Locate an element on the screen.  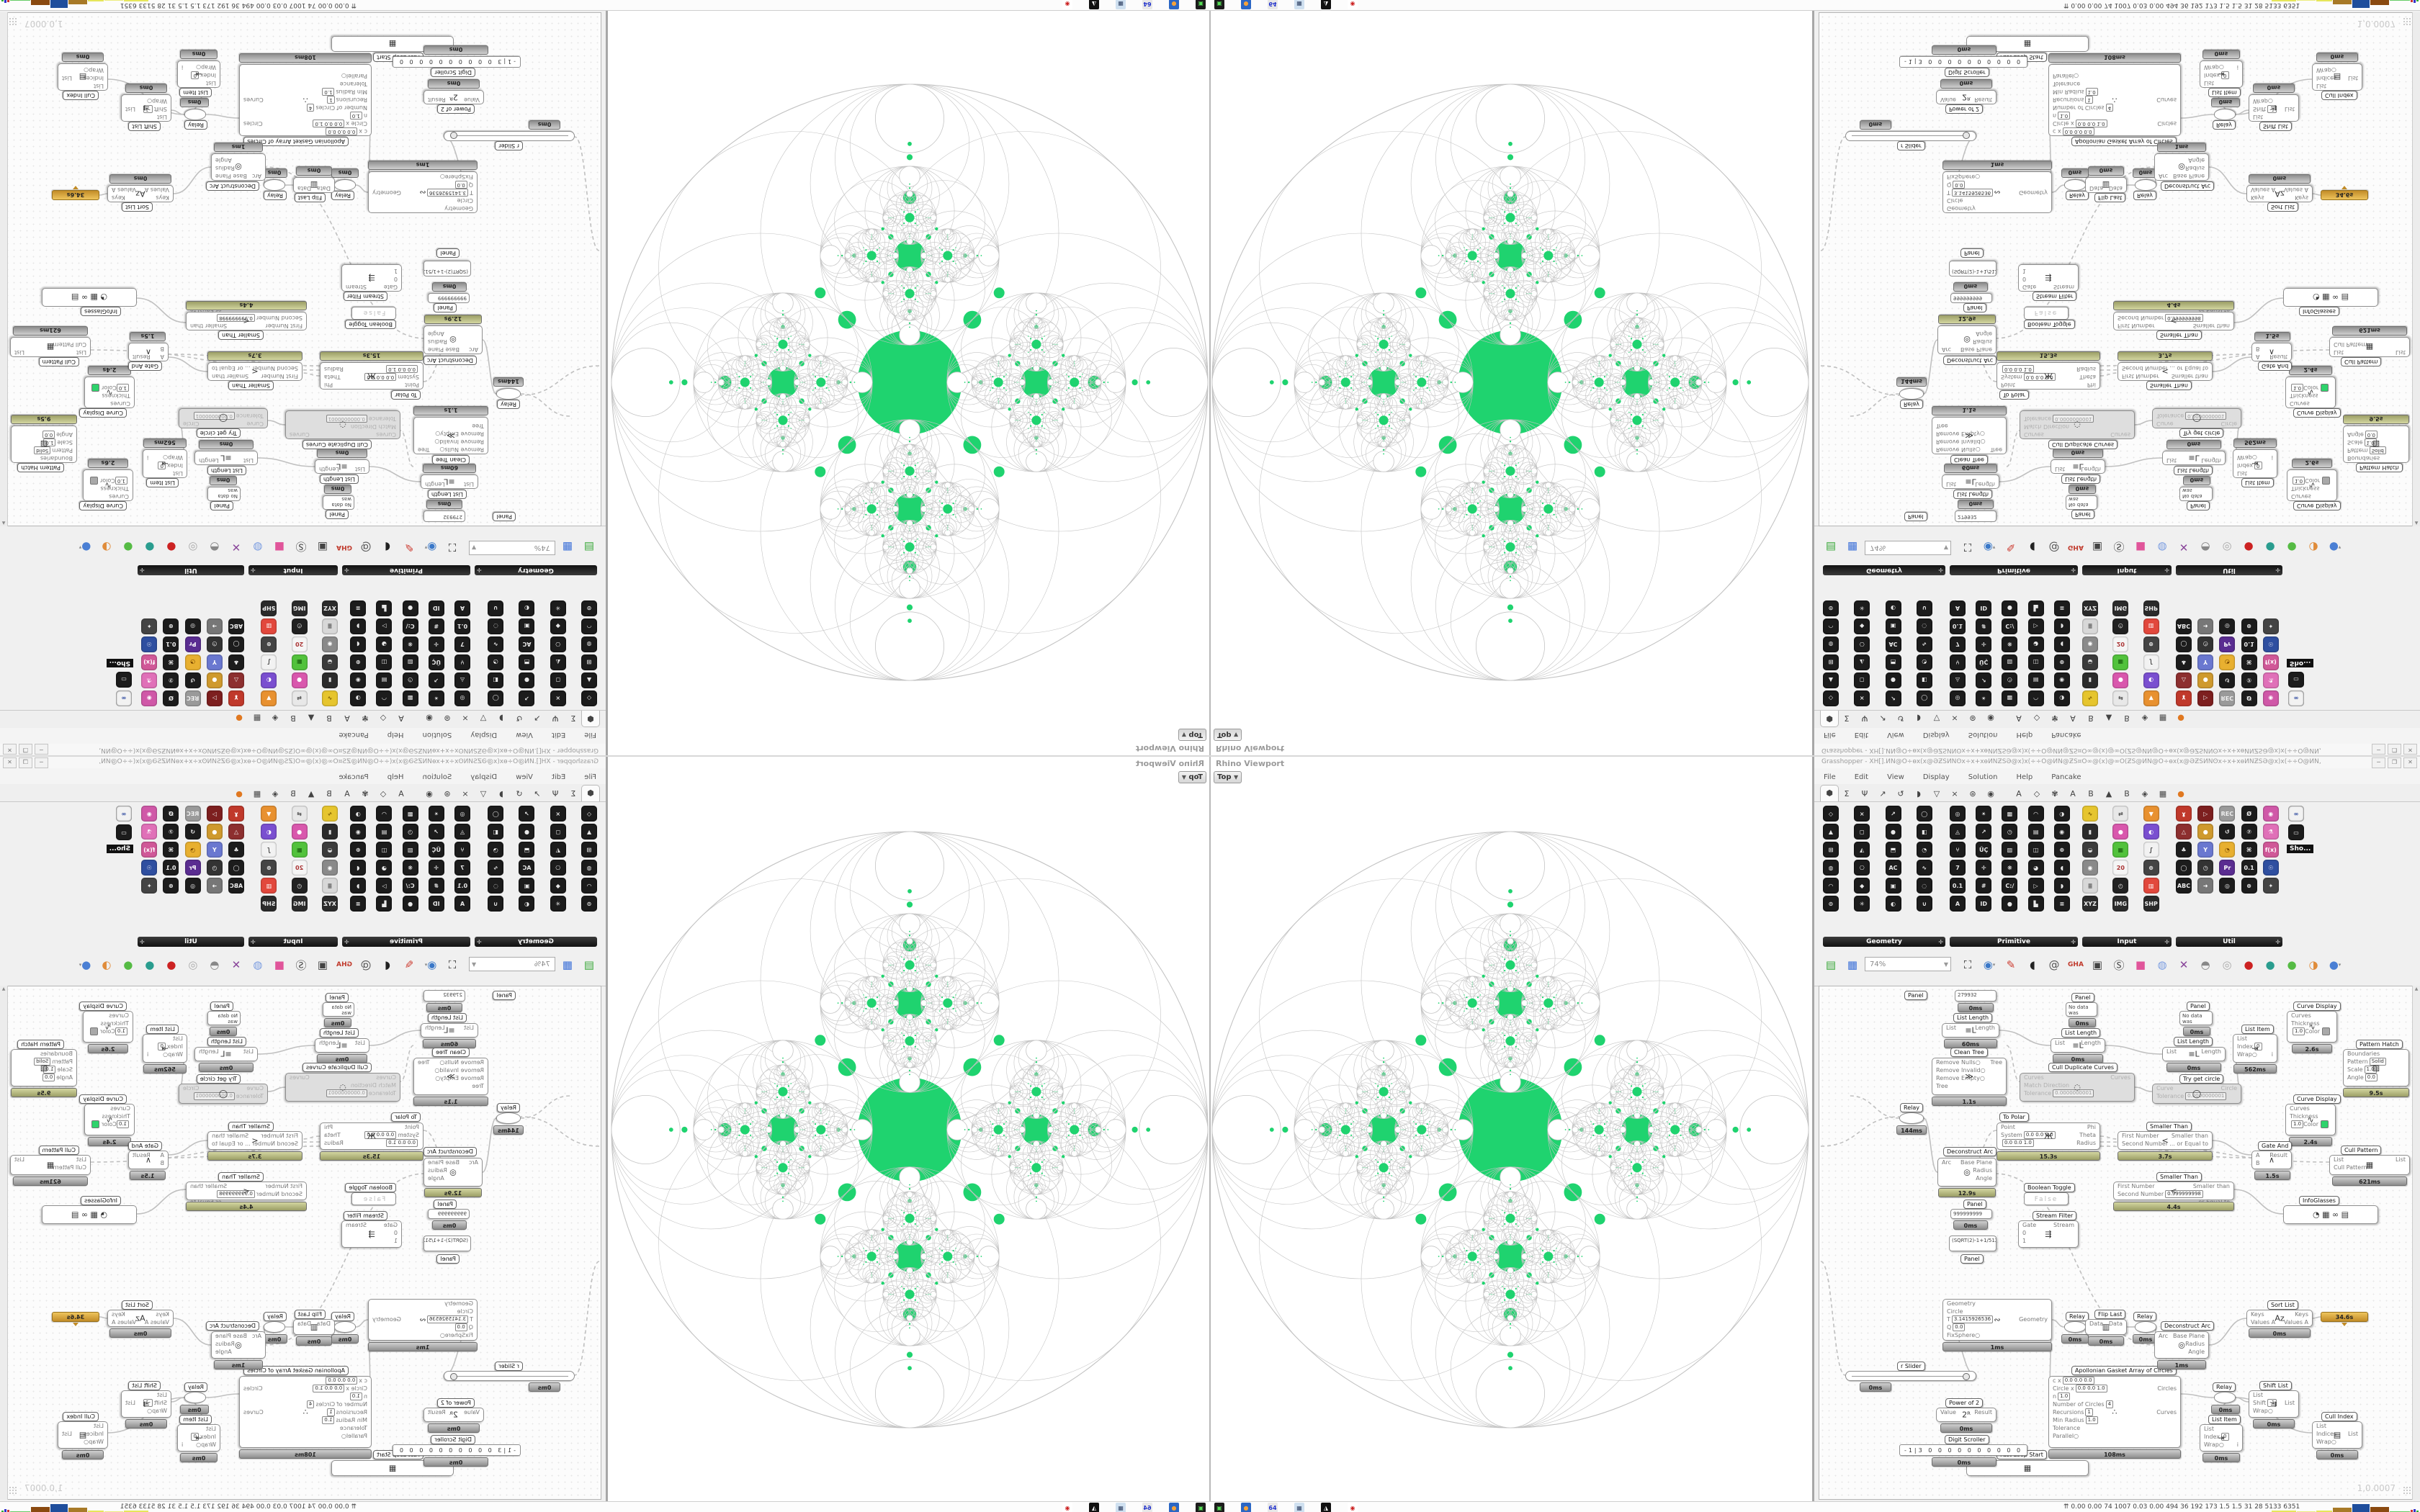
category-tab: ◗ is located at coordinates (501, 793).